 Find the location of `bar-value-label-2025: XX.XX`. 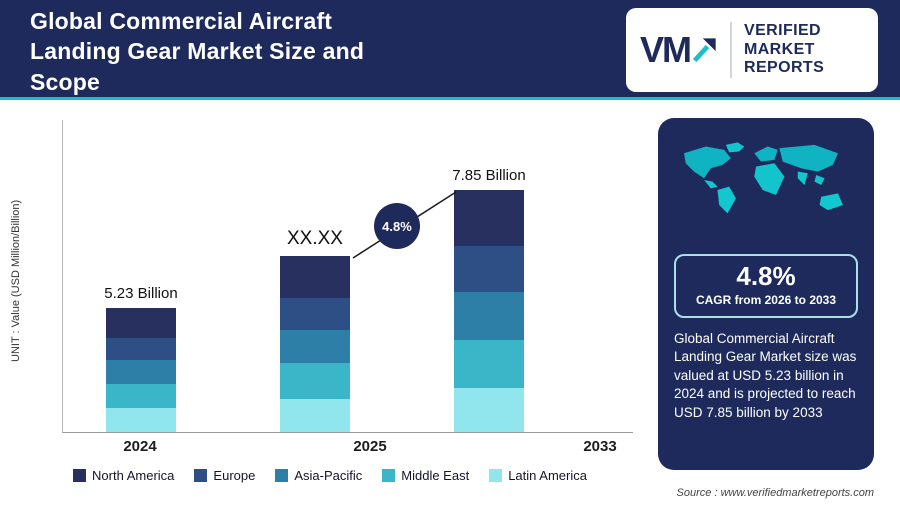

bar-value-label-2025: XX.XX is located at coordinates (315, 238).